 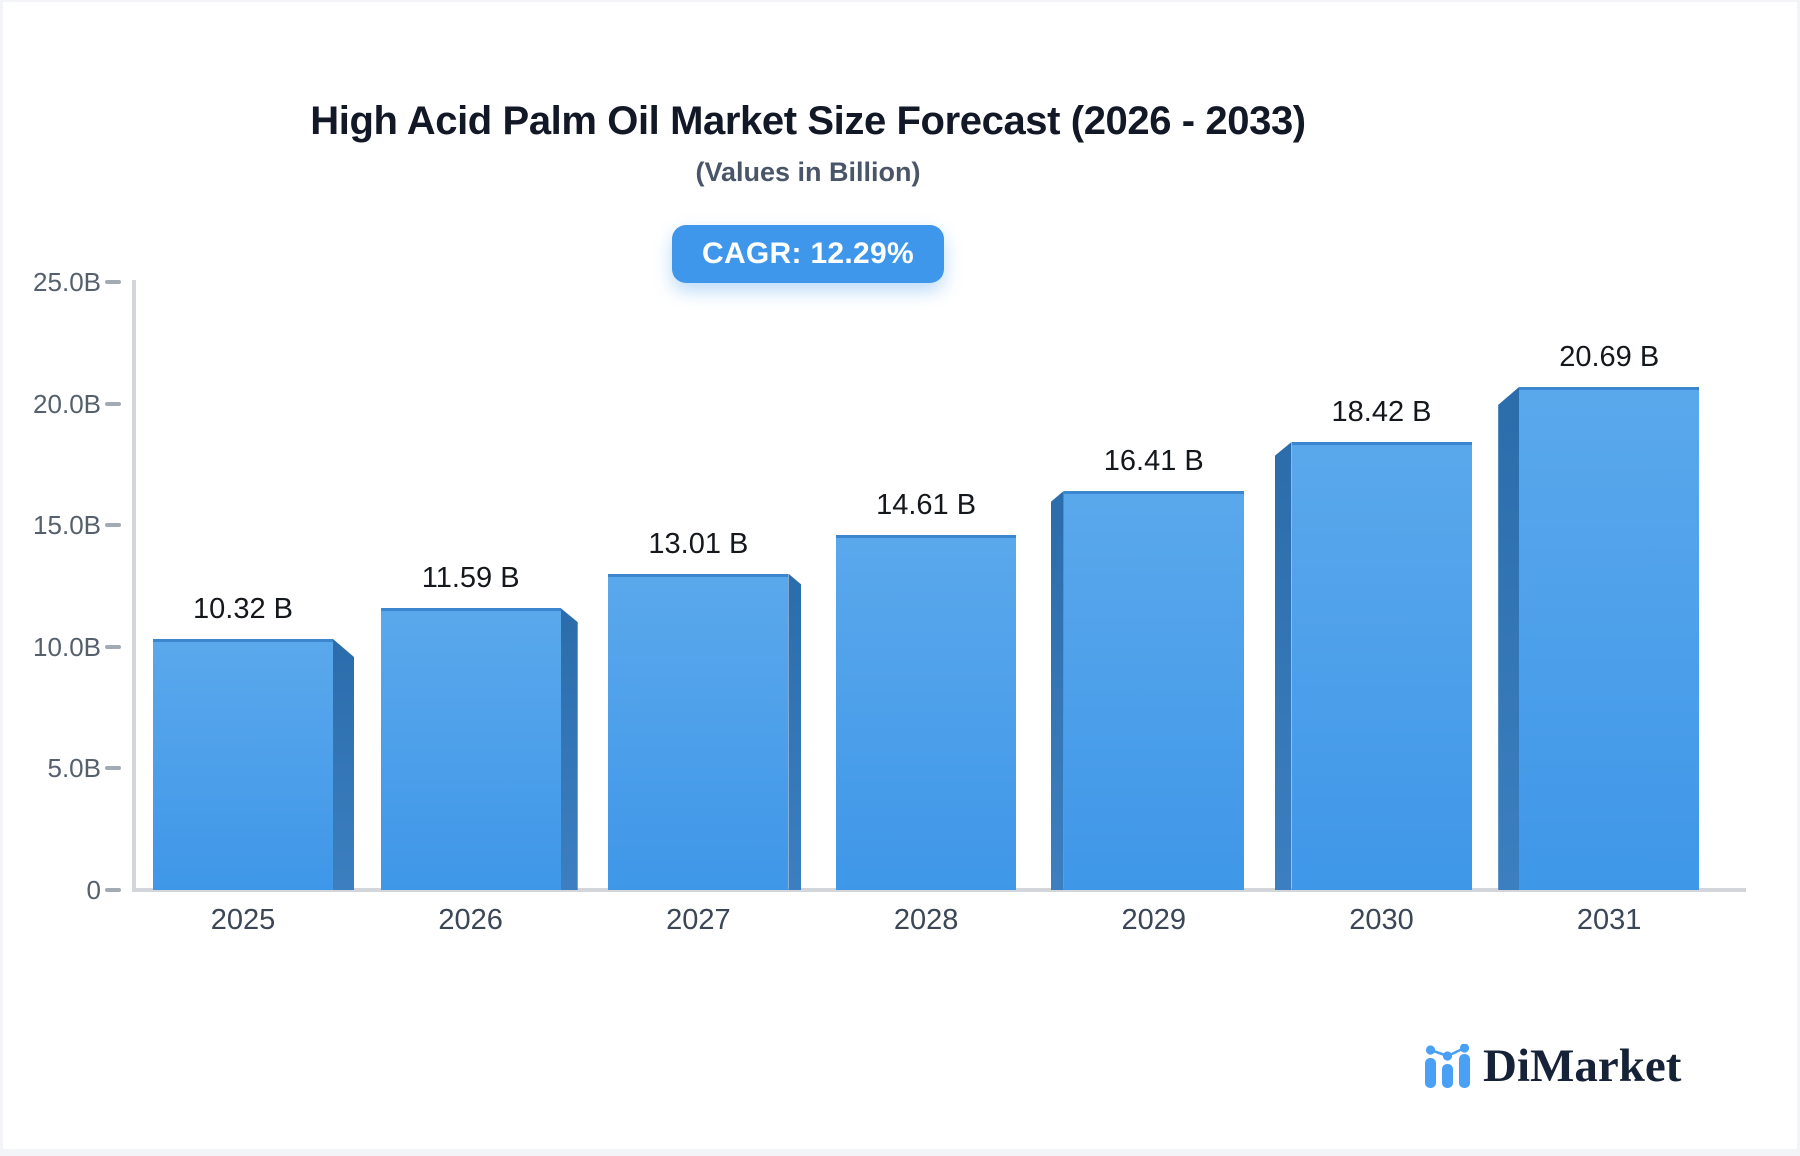 I want to click on x-axis-label: 2029, so click(x=1154, y=920).